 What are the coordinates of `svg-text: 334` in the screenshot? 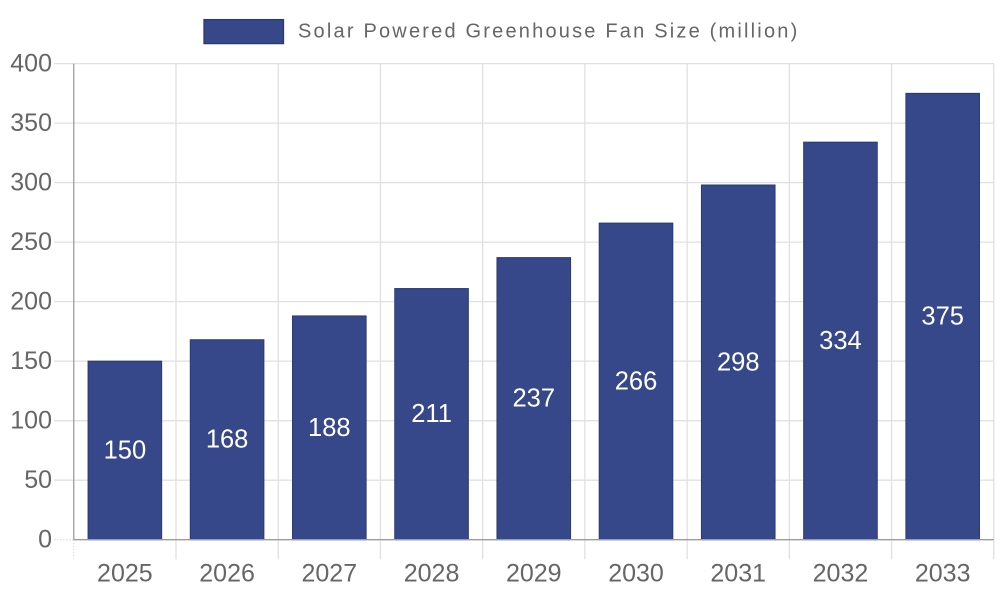 It's located at (840, 341).